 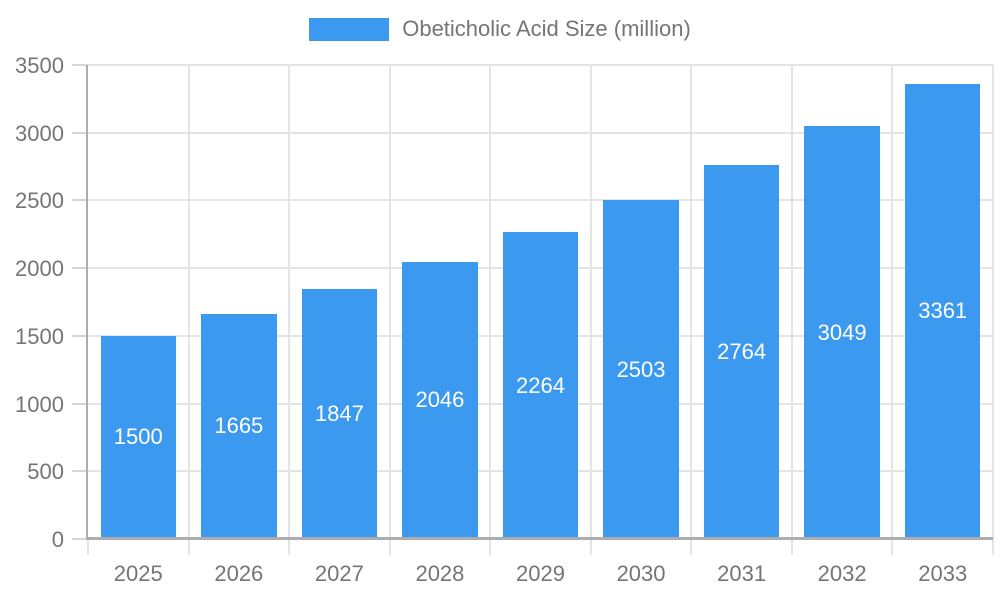 I want to click on x-axis-line, so click(x=539, y=538).